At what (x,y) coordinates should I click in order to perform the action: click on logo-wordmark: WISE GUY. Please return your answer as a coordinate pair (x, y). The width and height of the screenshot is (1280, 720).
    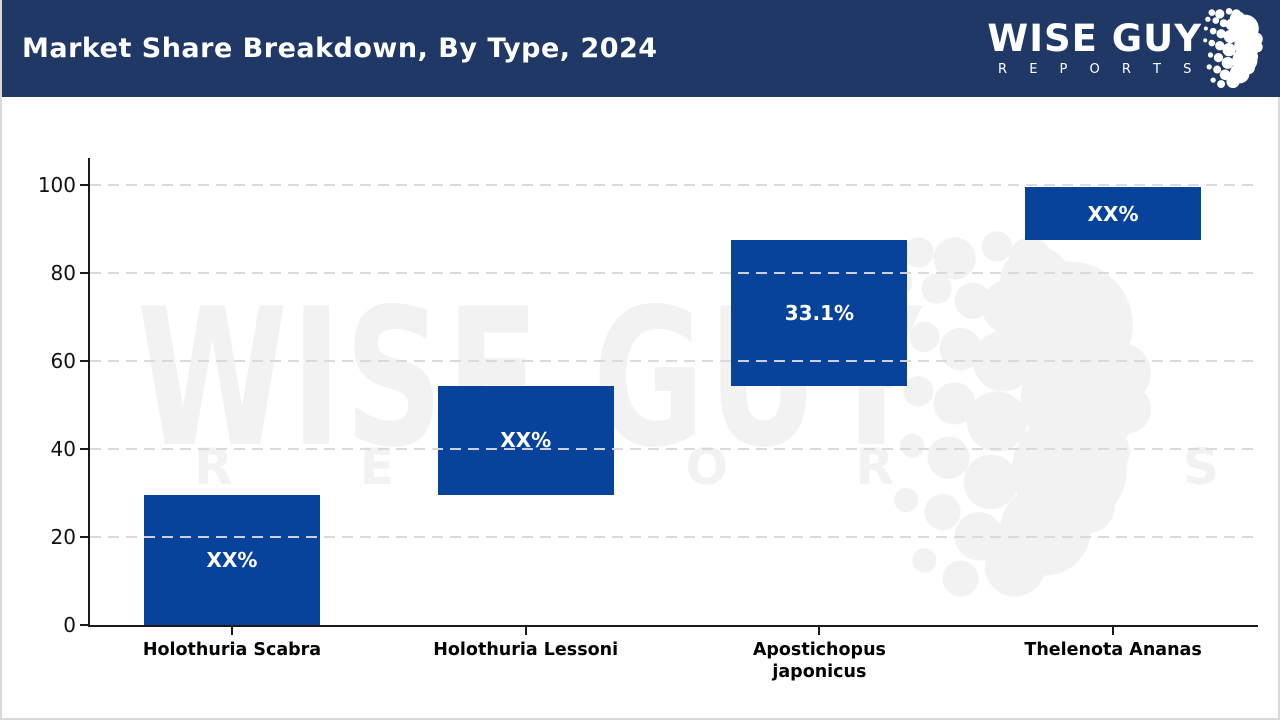
    Looking at the image, I should click on (1094, 38).